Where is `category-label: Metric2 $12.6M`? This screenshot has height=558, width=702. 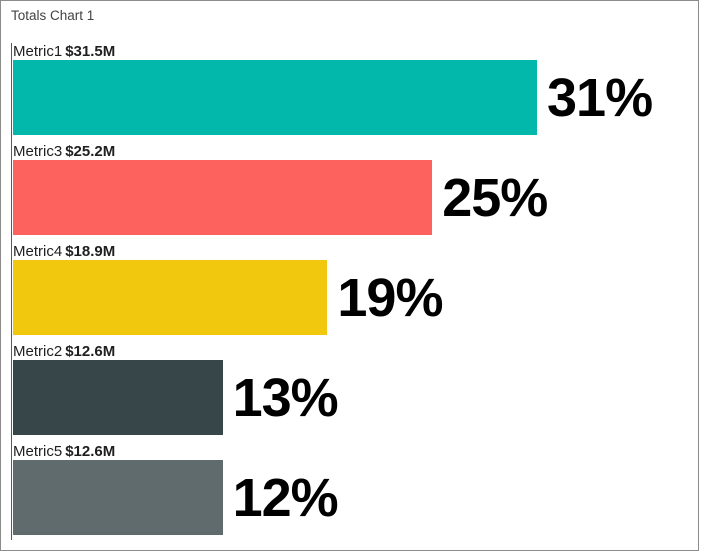
category-label: Metric2 $12.6M is located at coordinates (353, 351).